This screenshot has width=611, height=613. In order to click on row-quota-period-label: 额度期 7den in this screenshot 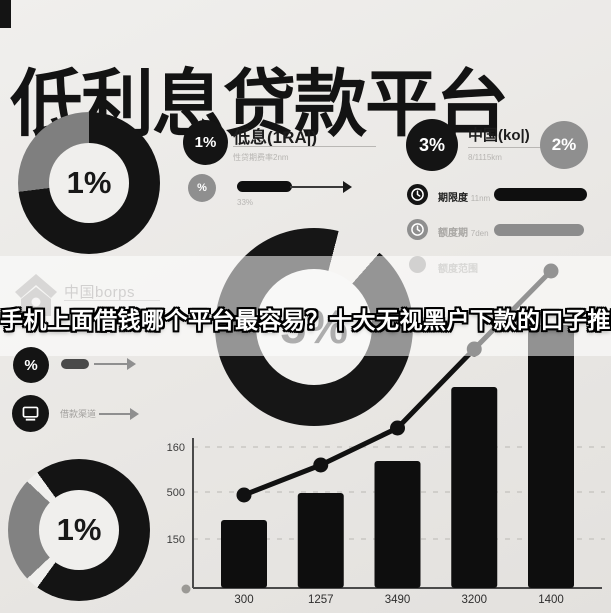, I will do `click(463, 231)`.